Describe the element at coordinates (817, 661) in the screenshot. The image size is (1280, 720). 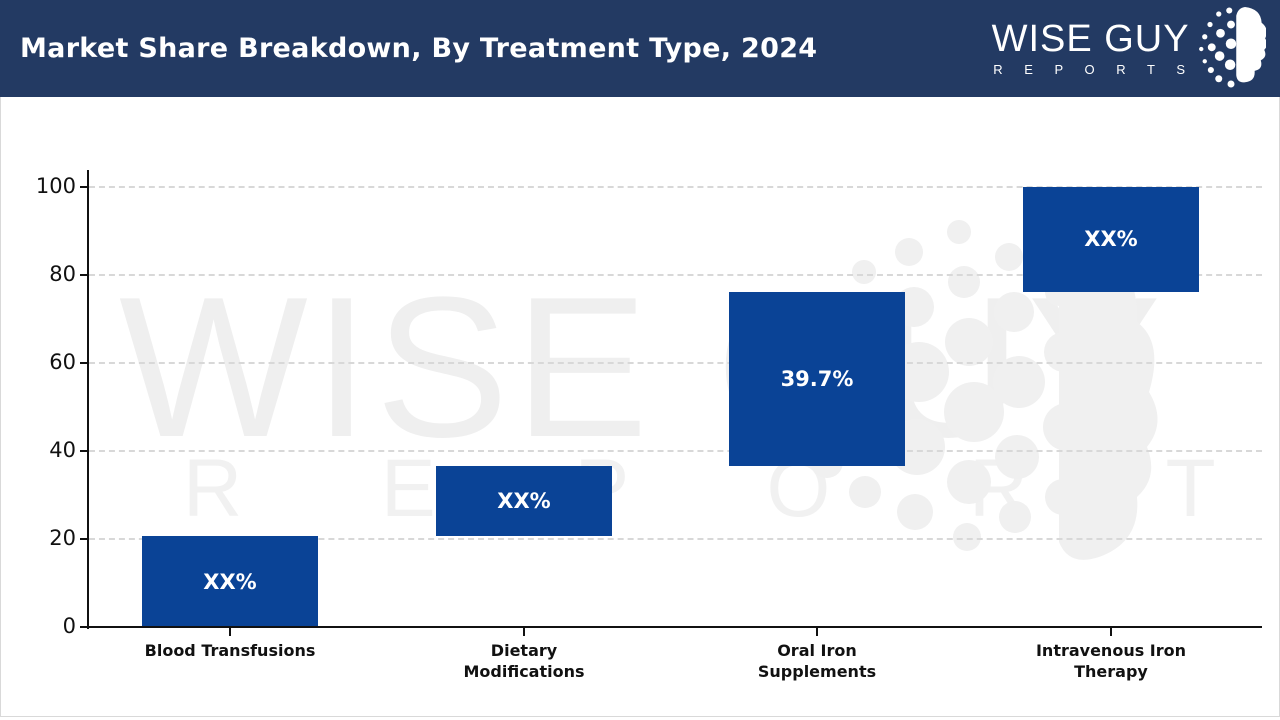
I see `x-category-label: Oral Iron Supplements` at that location.